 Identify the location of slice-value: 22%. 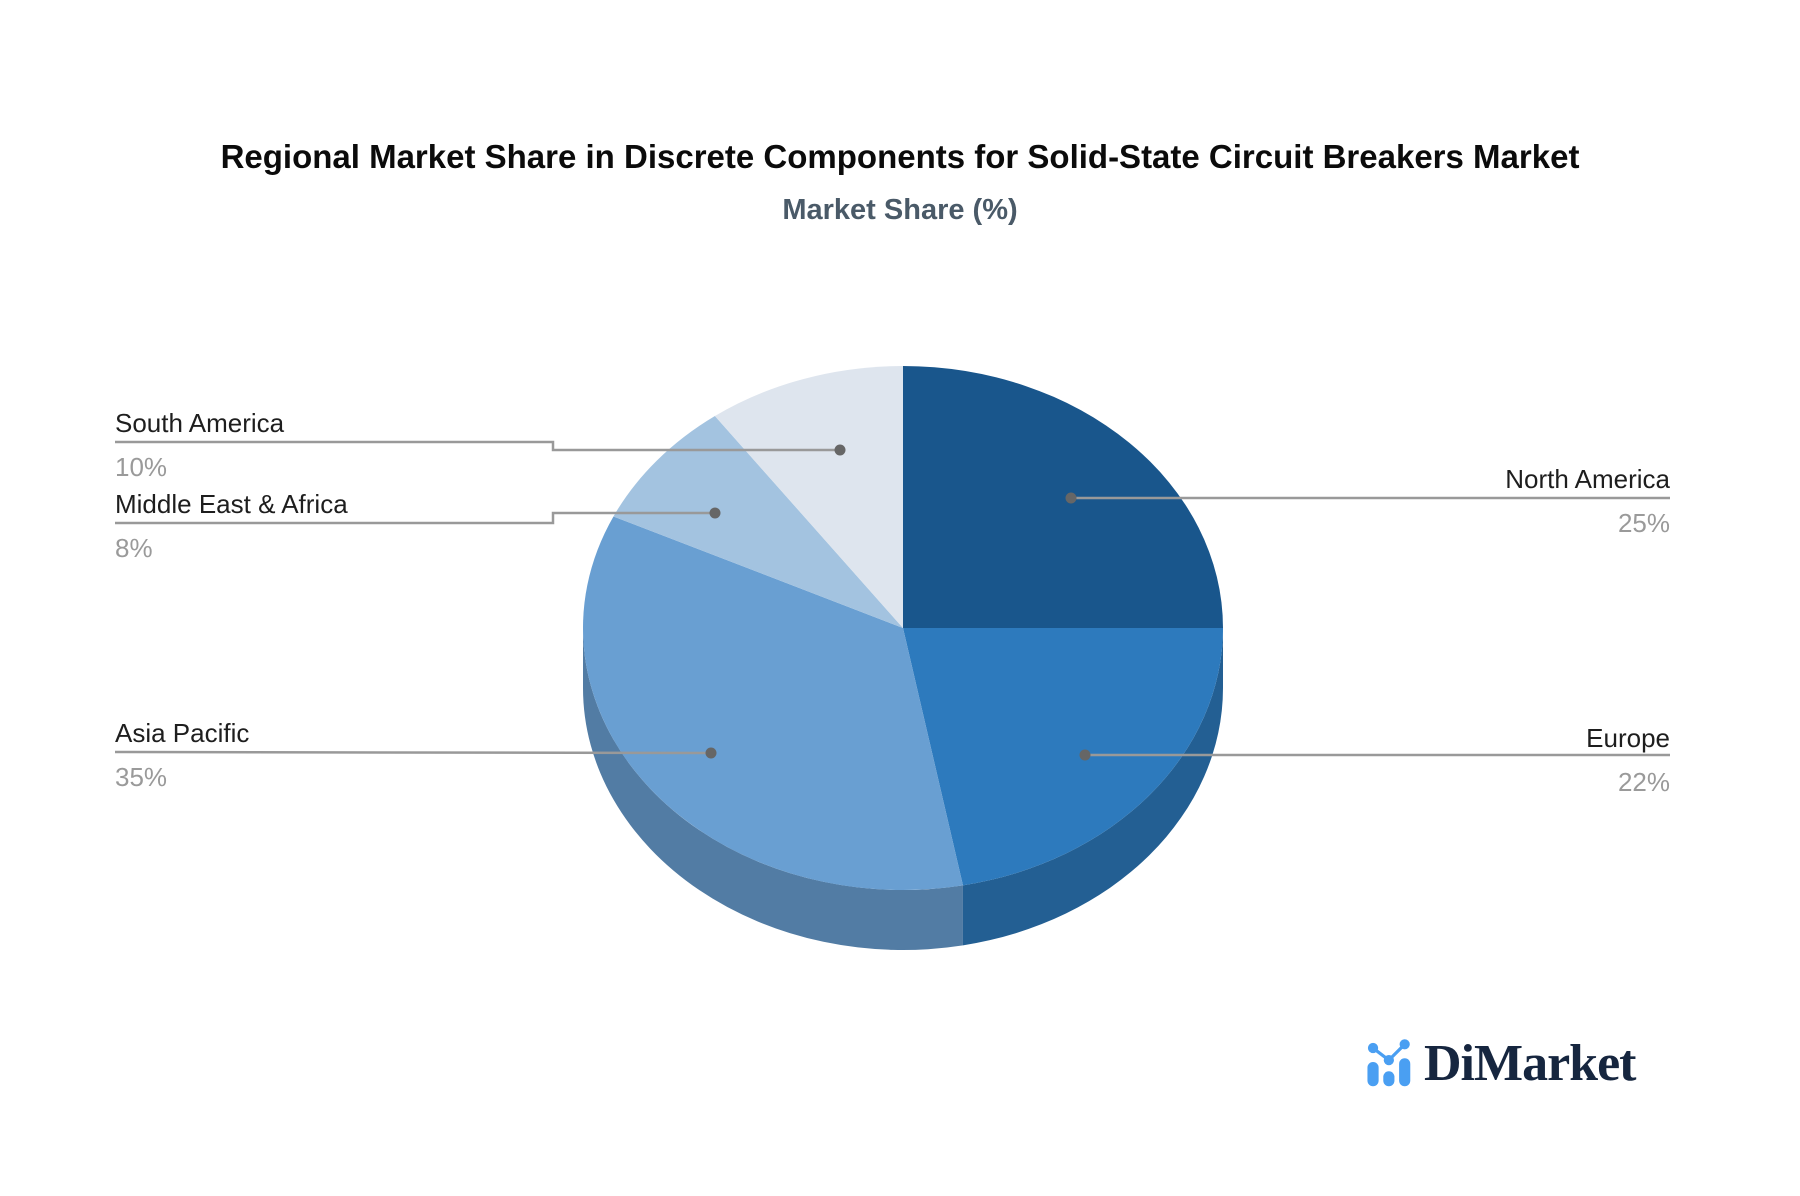
(1643, 782).